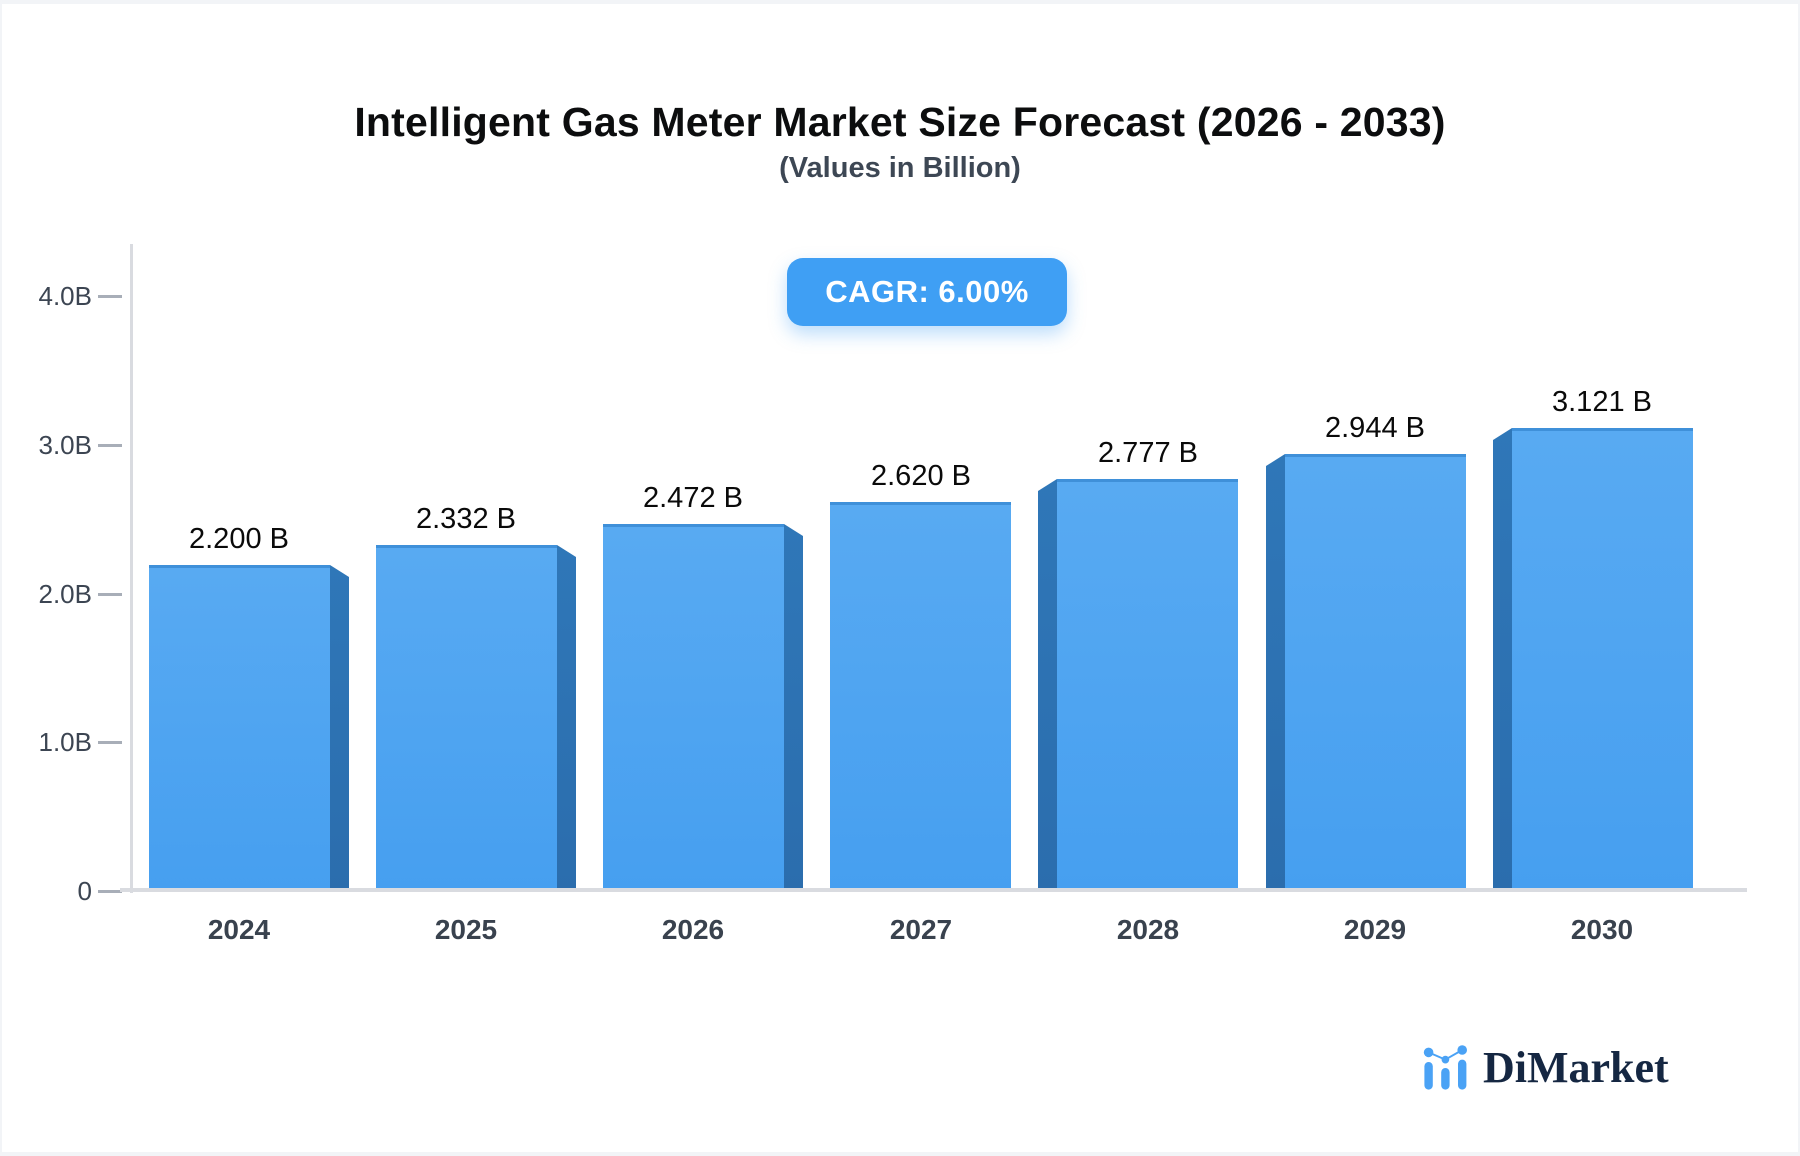 This screenshot has height=1156, width=1800. What do you see at coordinates (1576, 1067) in the screenshot?
I see `brand-name: DiMarket` at bounding box center [1576, 1067].